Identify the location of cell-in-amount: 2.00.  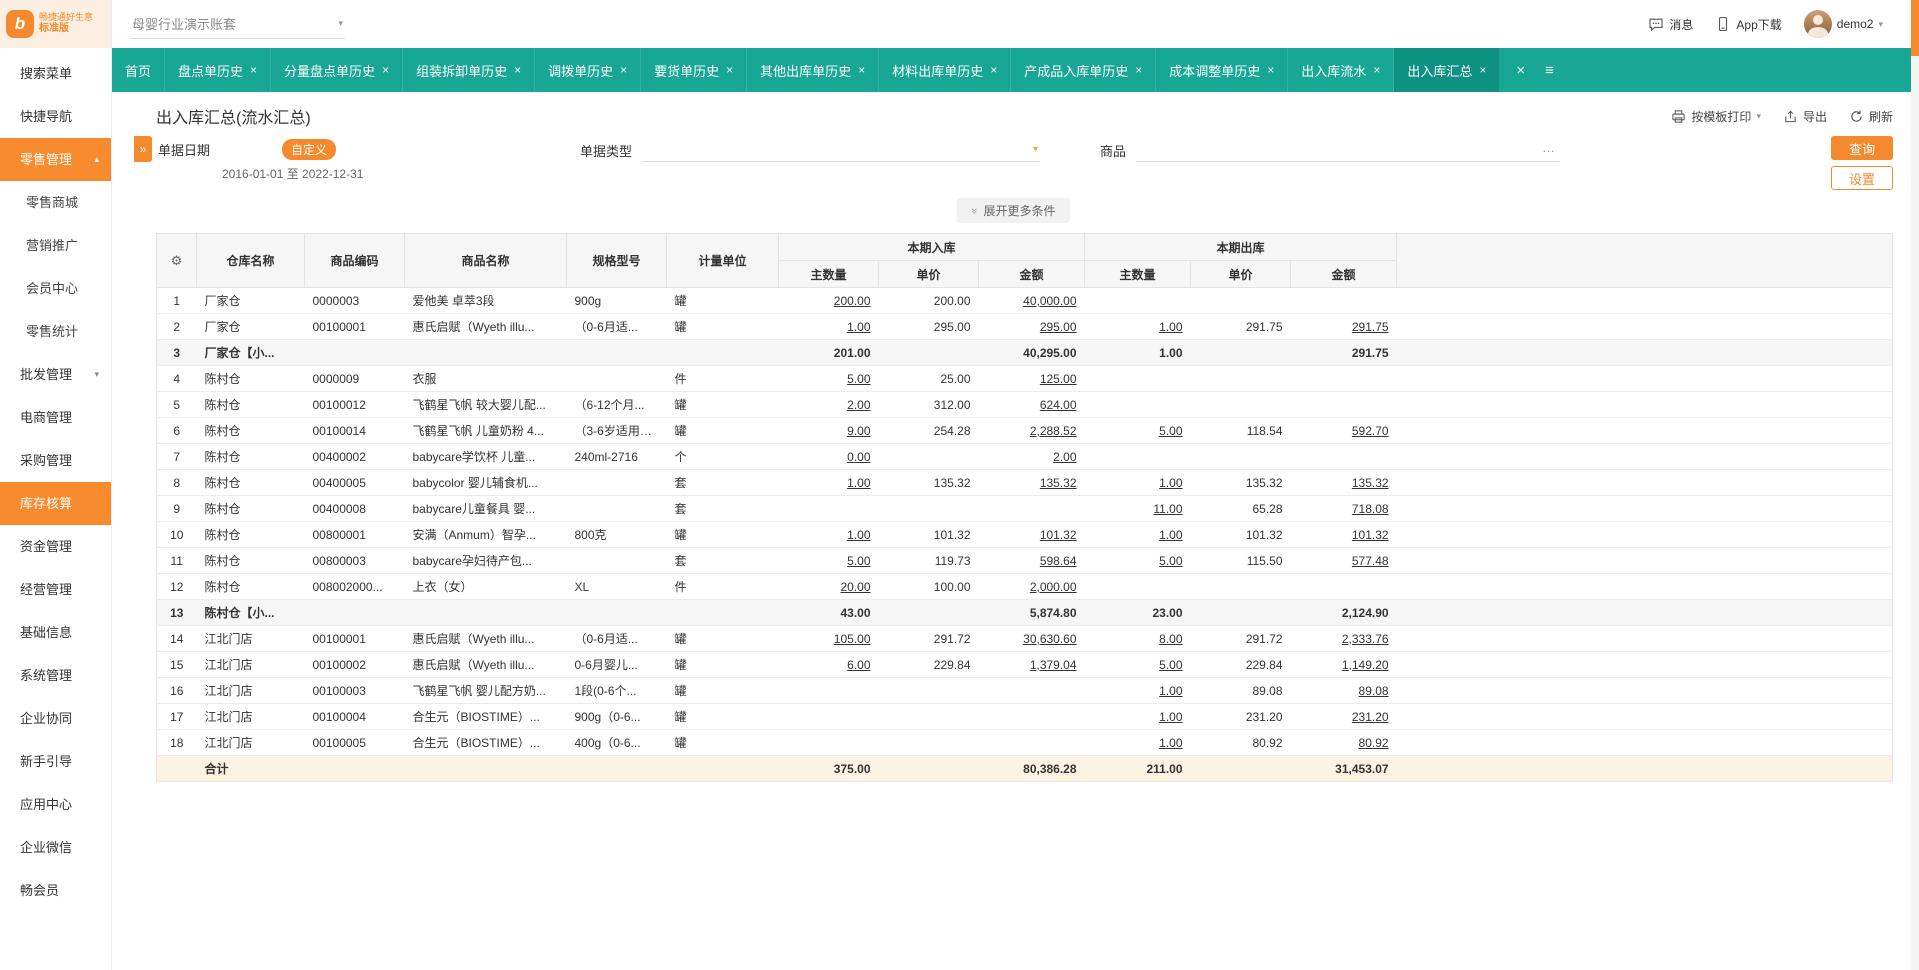
(1031, 456).